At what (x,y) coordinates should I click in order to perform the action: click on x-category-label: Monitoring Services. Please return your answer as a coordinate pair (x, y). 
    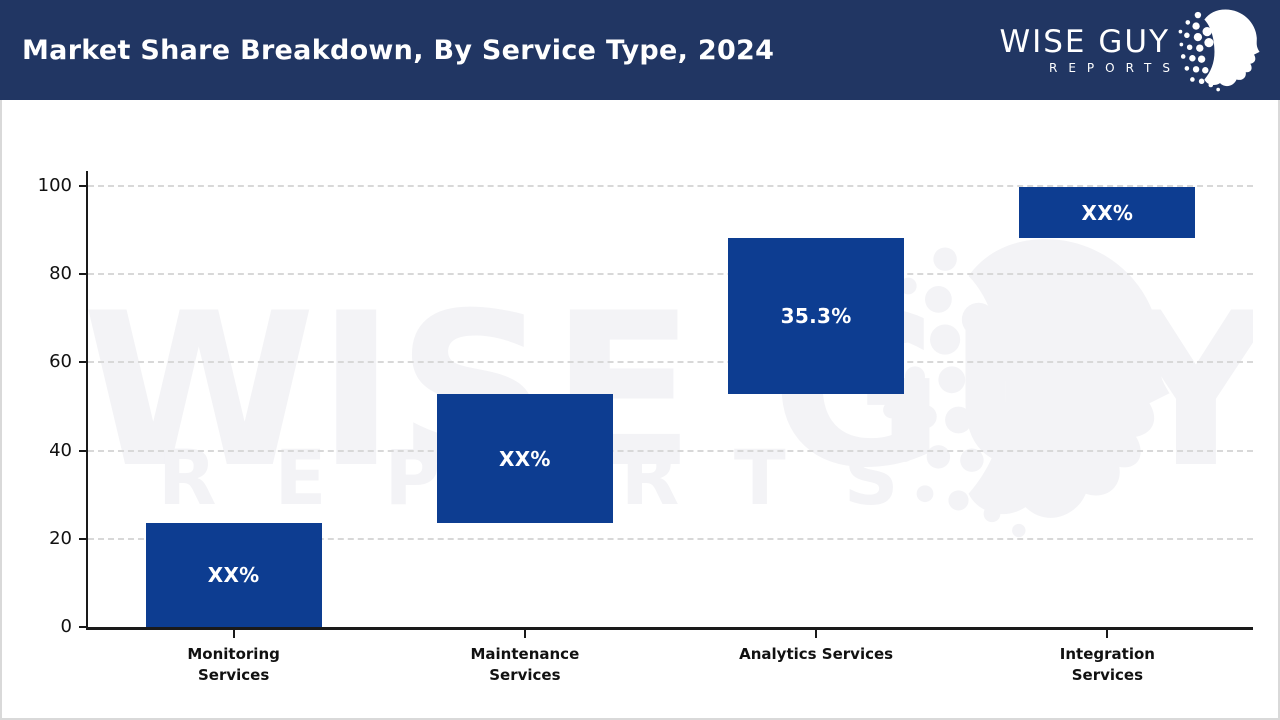
    Looking at the image, I should click on (234, 665).